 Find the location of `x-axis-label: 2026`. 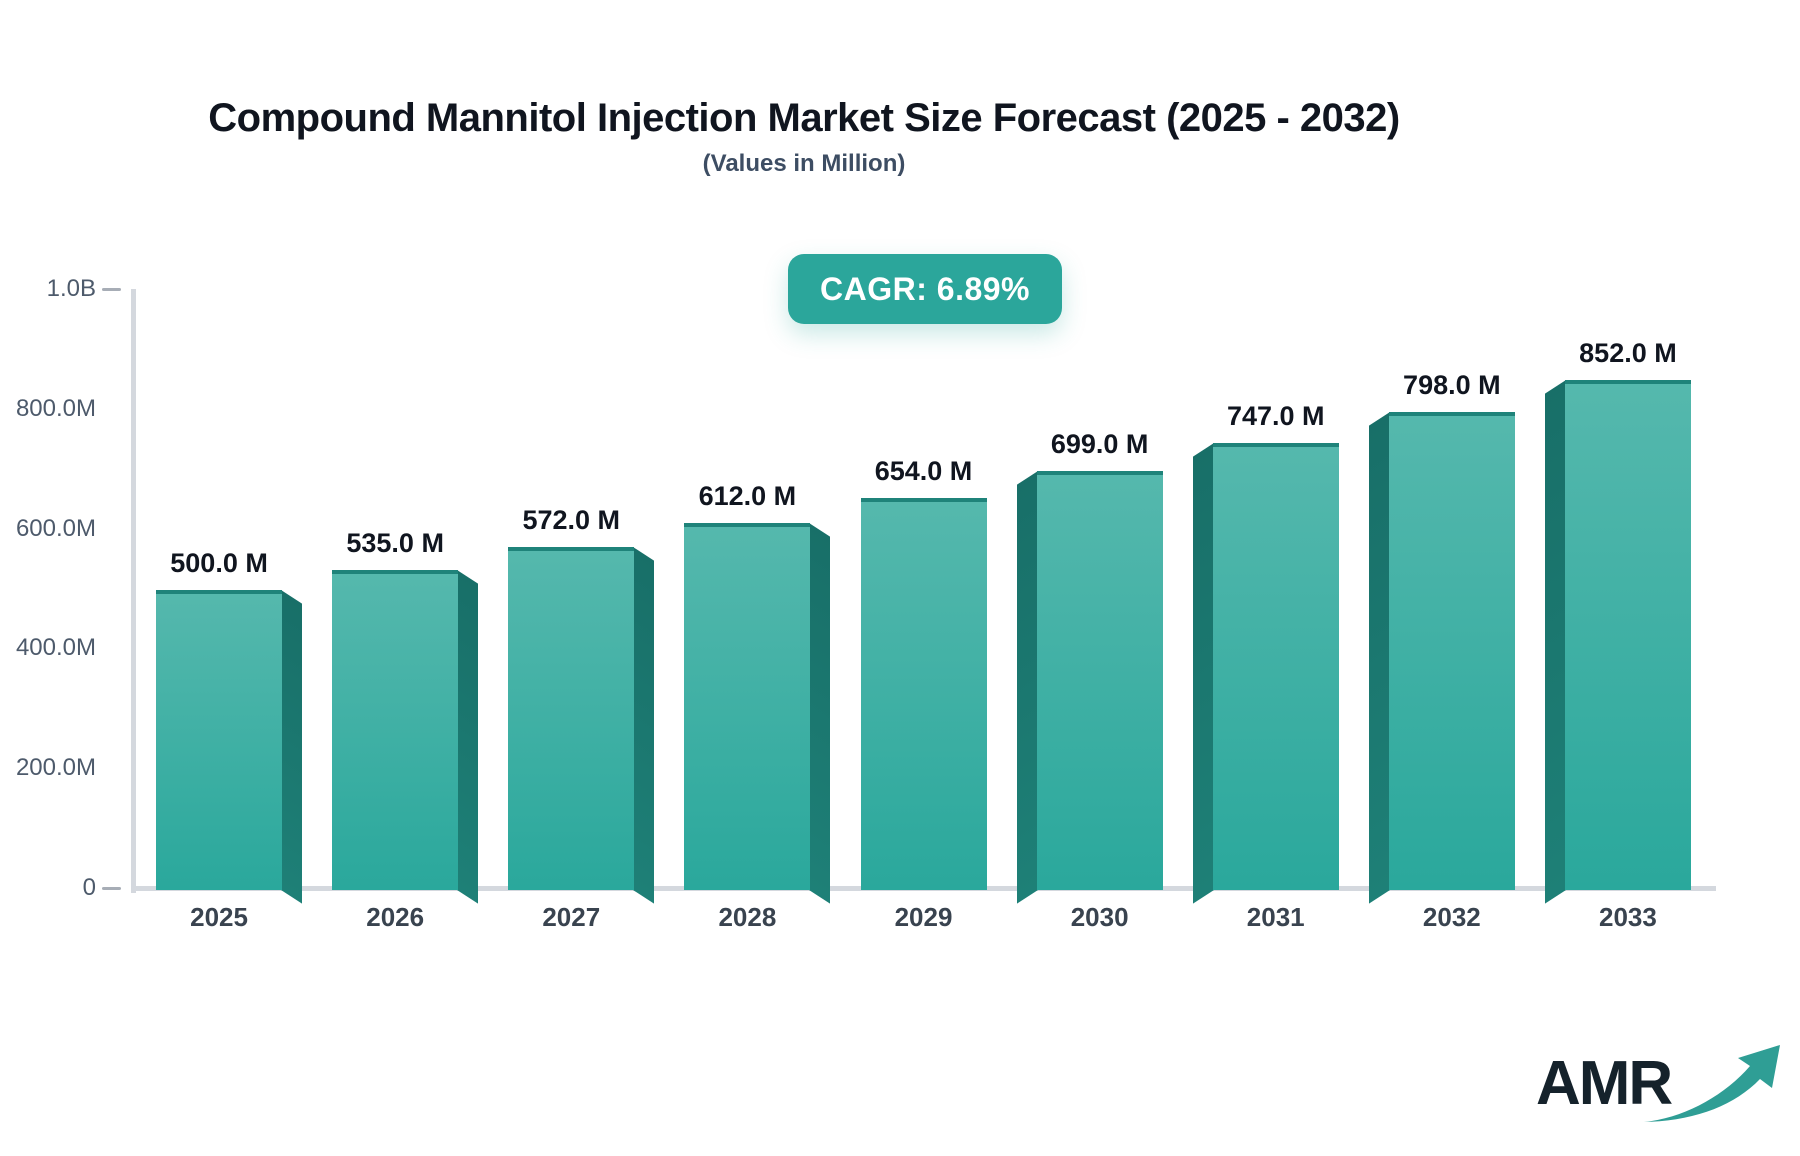

x-axis-label: 2026 is located at coordinates (395, 917).